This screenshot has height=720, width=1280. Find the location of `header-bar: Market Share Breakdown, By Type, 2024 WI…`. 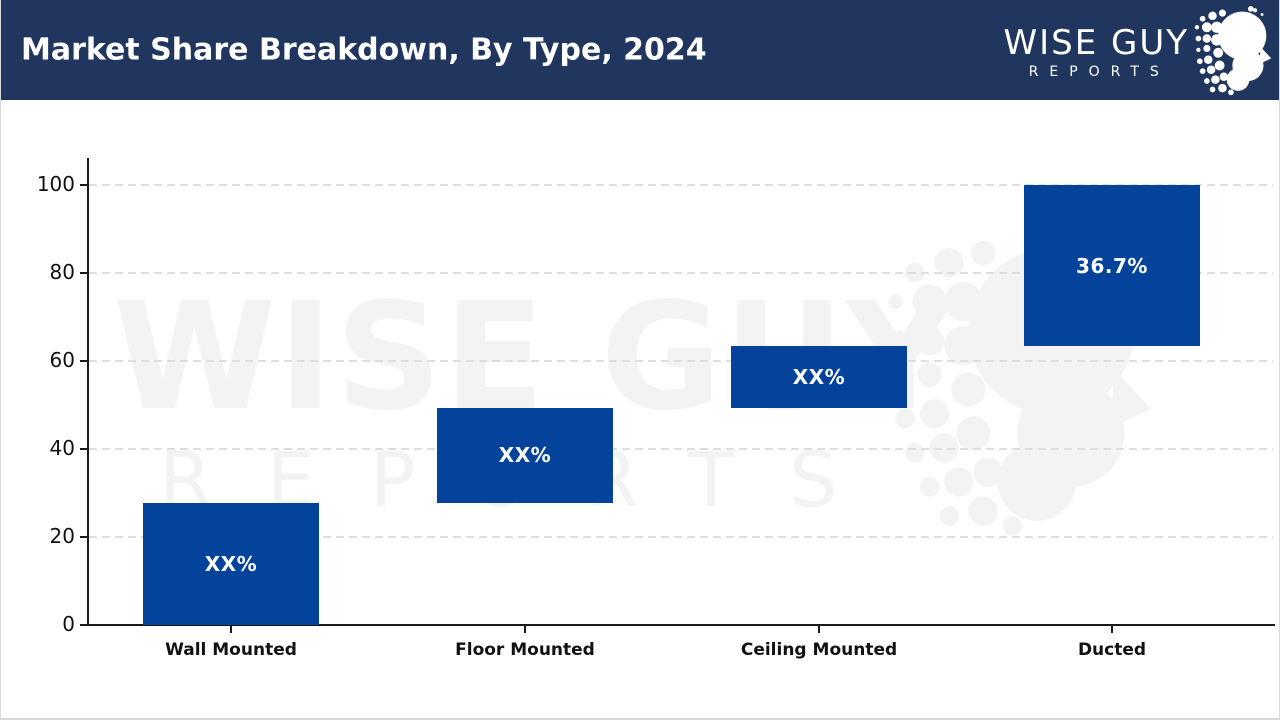

header-bar: Market Share Breakdown, By Type, 2024 WI… is located at coordinates (640, 50).